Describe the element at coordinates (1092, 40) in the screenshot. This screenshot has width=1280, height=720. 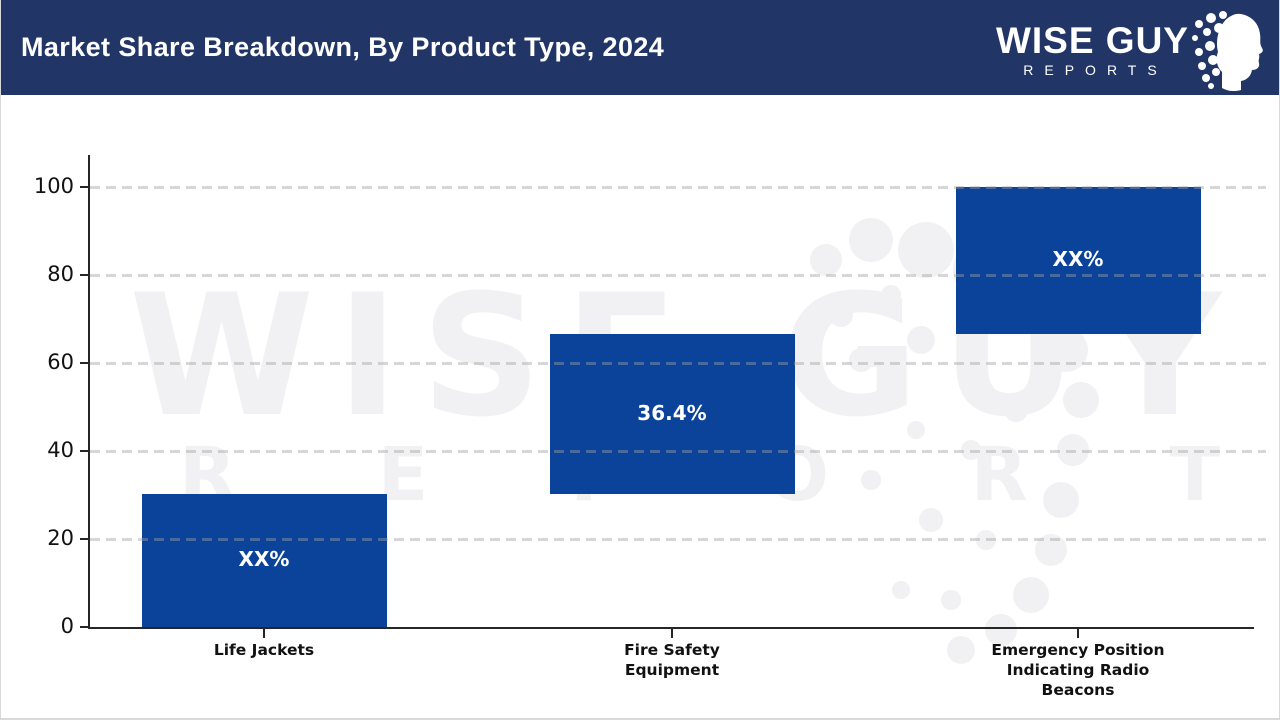
I see `logo-wordmark: WISE GUY` at that location.